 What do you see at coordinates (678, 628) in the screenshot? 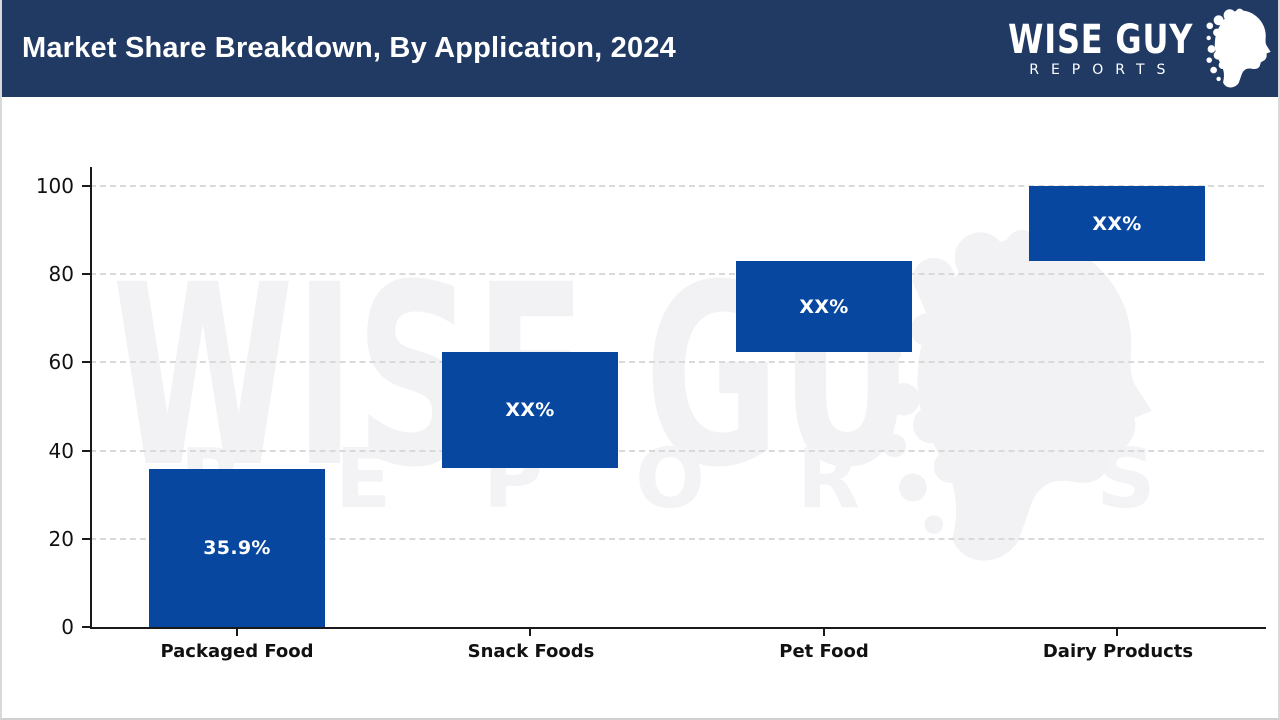
I see `x-axis` at bounding box center [678, 628].